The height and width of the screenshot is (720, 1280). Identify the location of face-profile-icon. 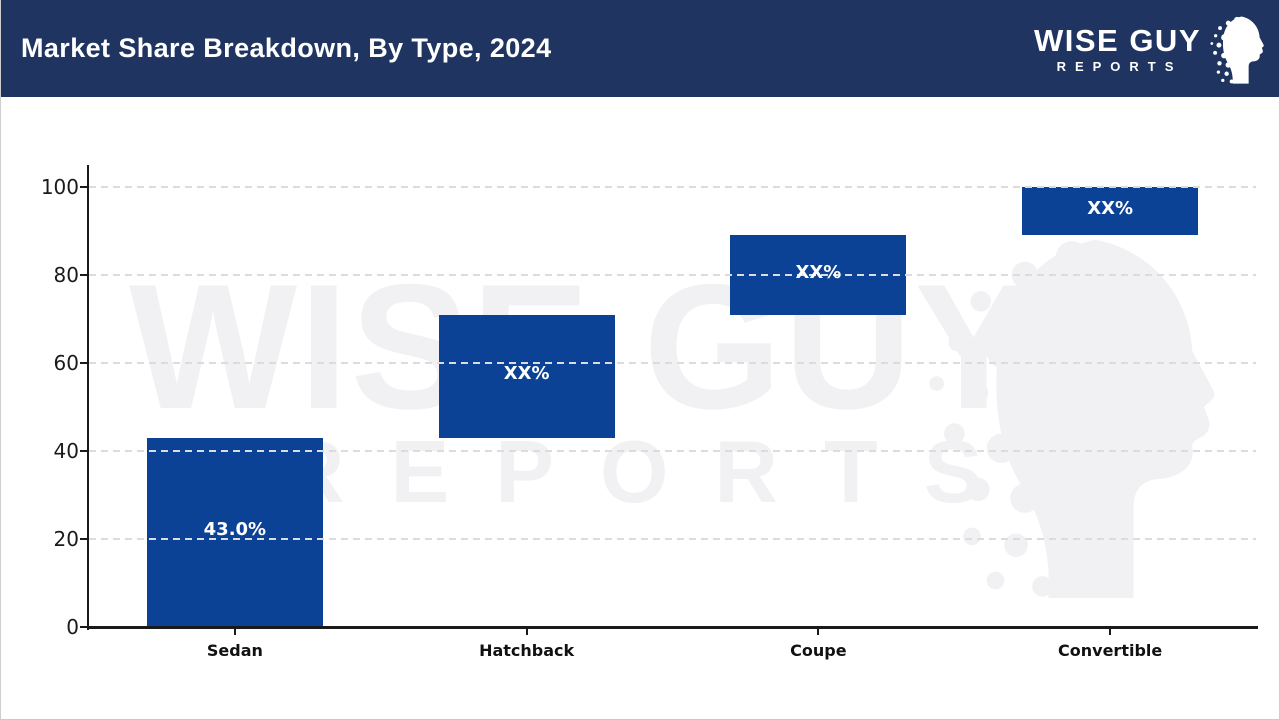
(1237, 50).